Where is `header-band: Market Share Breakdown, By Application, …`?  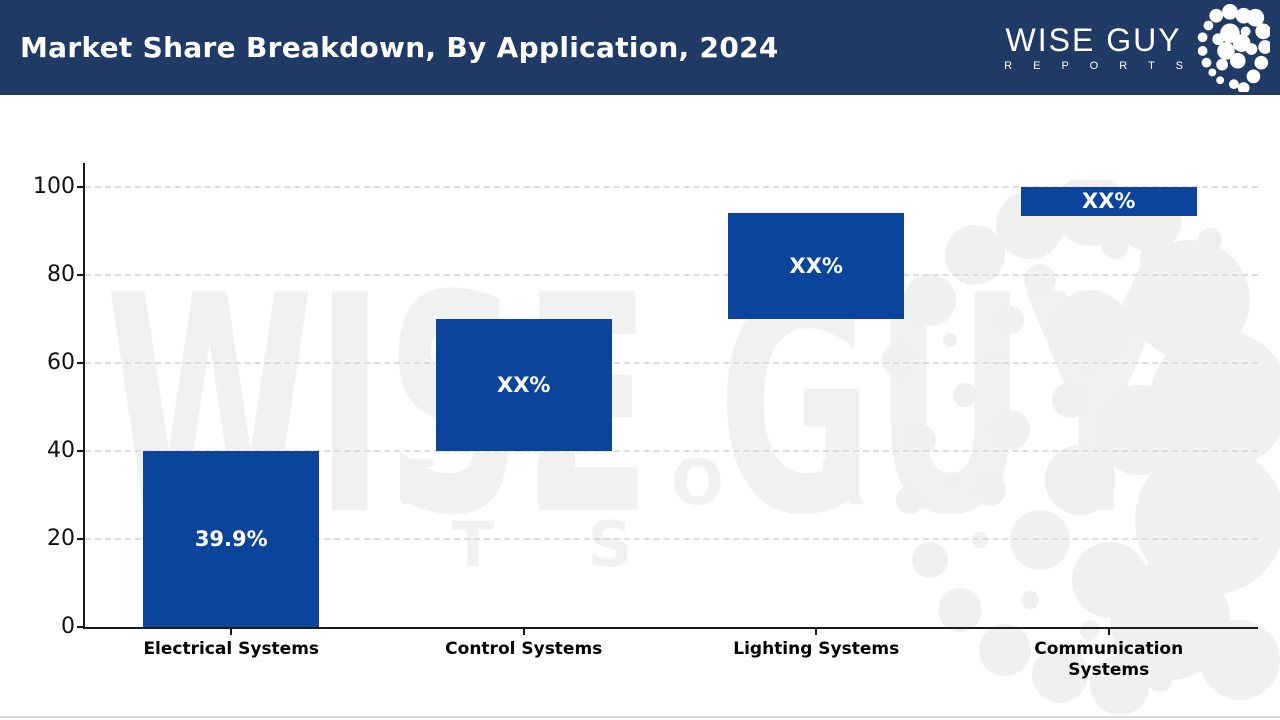 header-band: Market Share Breakdown, By Application, … is located at coordinates (640, 47).